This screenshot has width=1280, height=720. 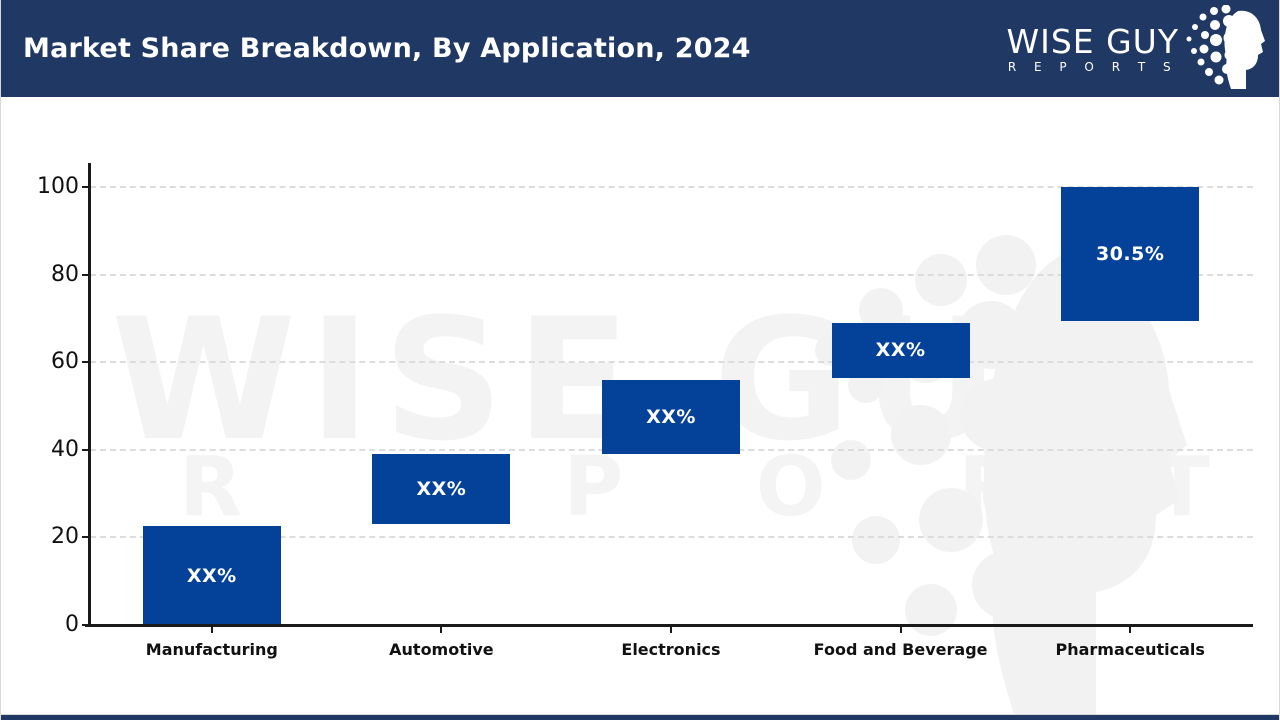 I want to click on bar: 30.5%, so click(x=1130, y=254).